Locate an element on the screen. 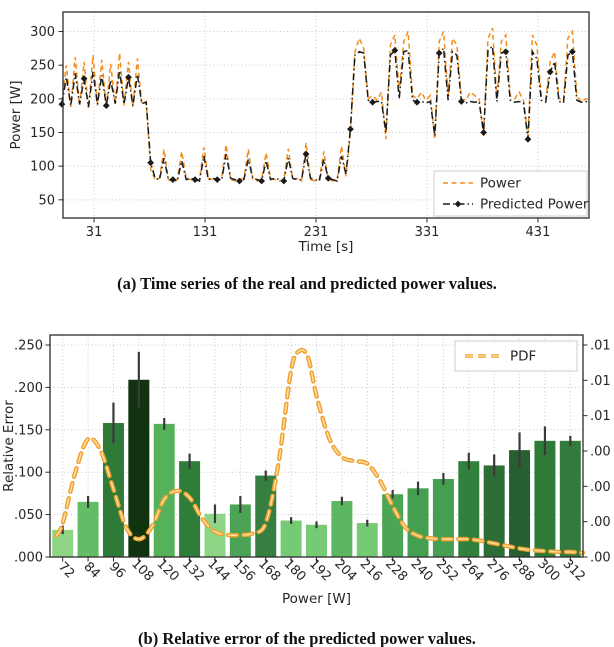 This screenshot has height=647, width=614. legend-label: Power is located at coordinates (500, 184).